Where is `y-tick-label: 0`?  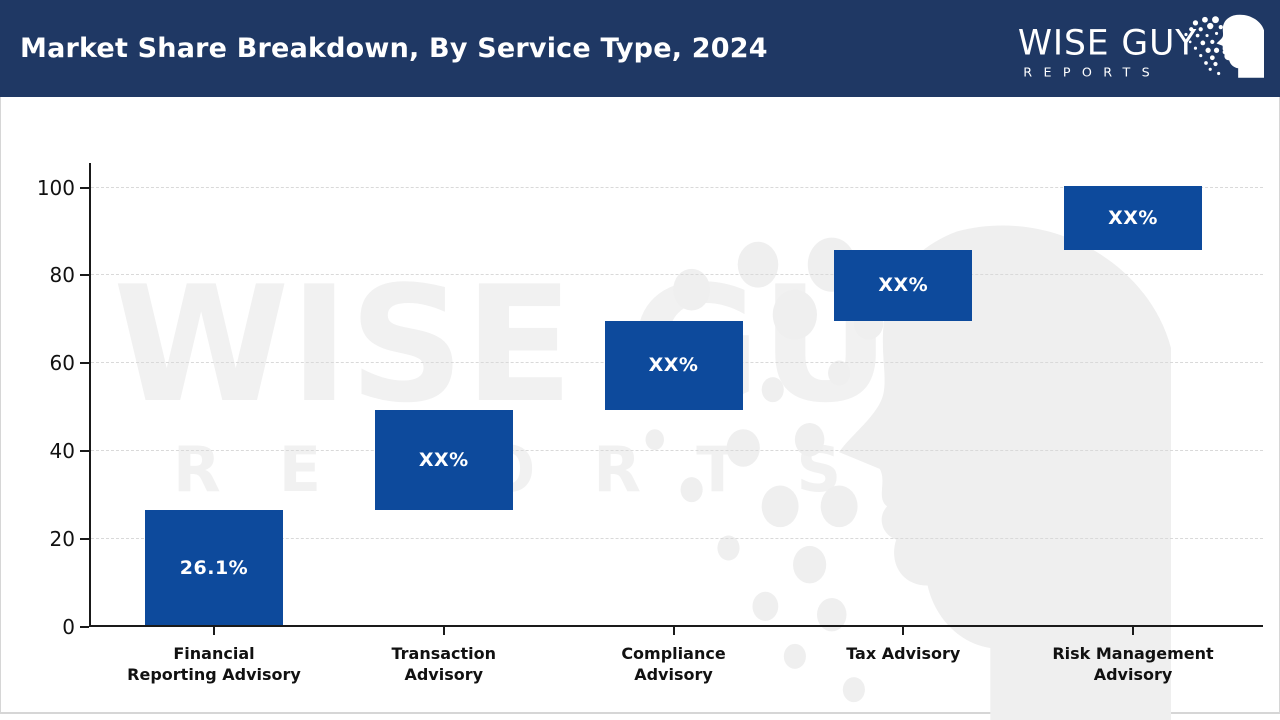 y-tick-label: 0 is located at coordinates (68, 627).